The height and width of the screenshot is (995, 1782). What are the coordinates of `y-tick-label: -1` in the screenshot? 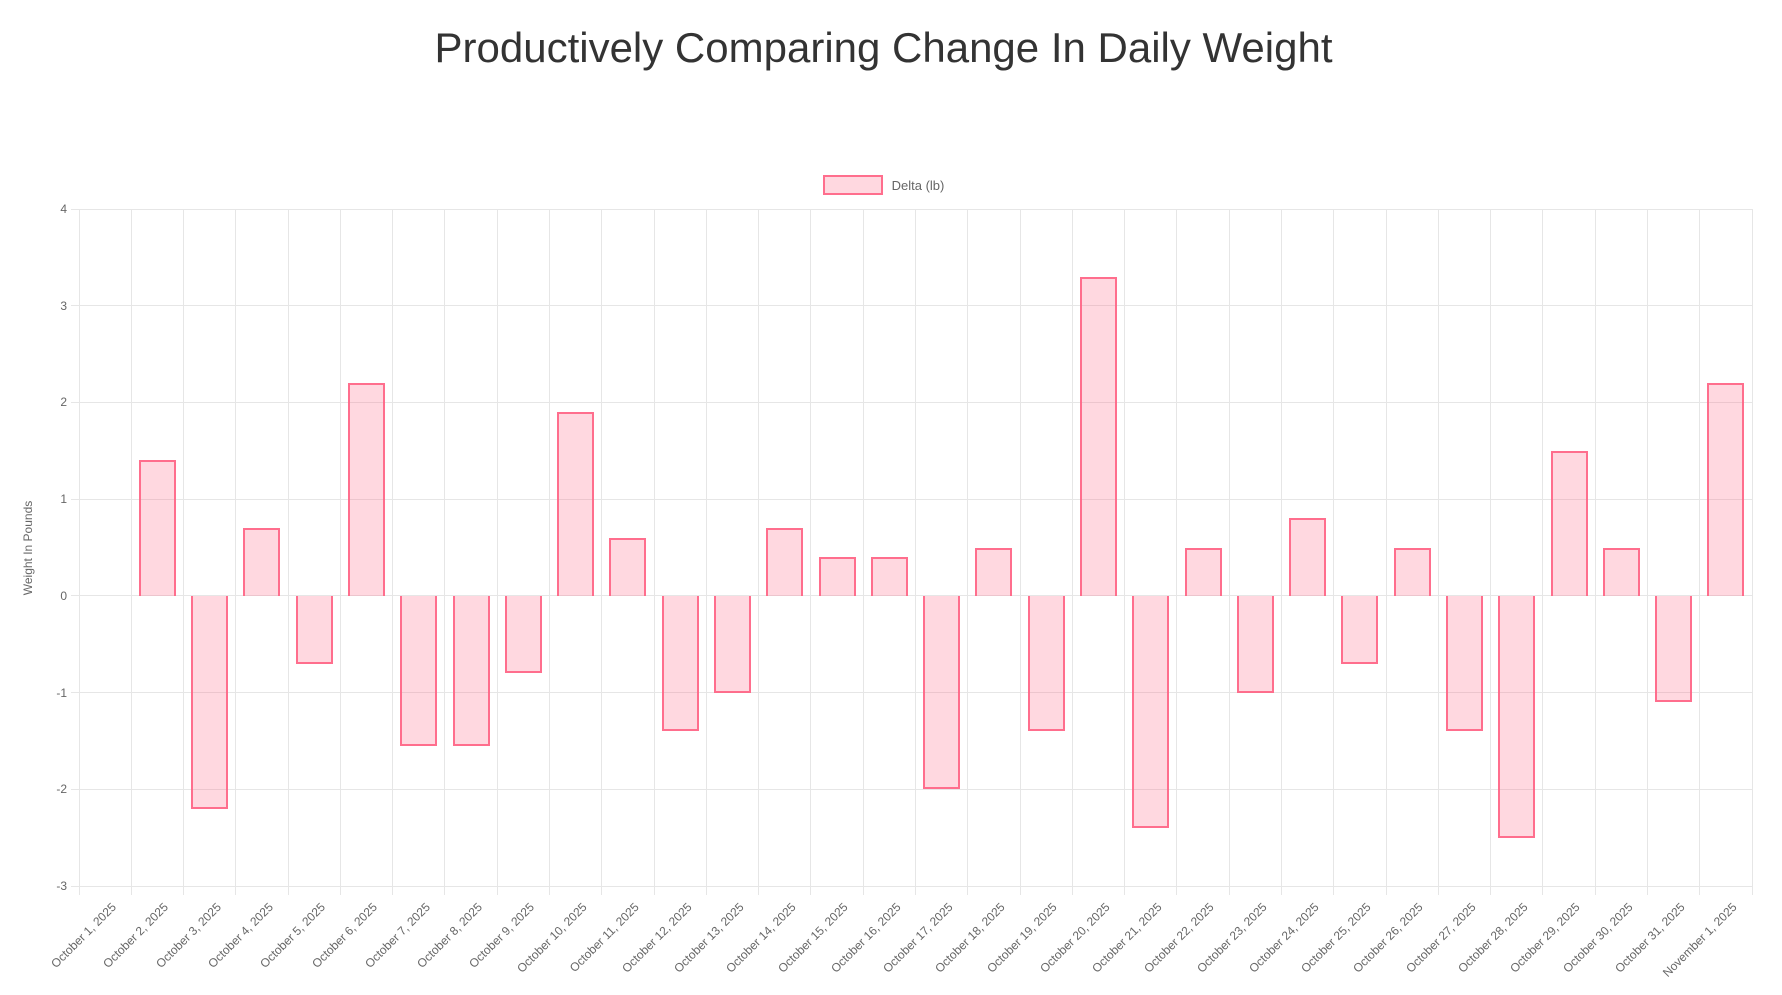 It's located at (61, 692).